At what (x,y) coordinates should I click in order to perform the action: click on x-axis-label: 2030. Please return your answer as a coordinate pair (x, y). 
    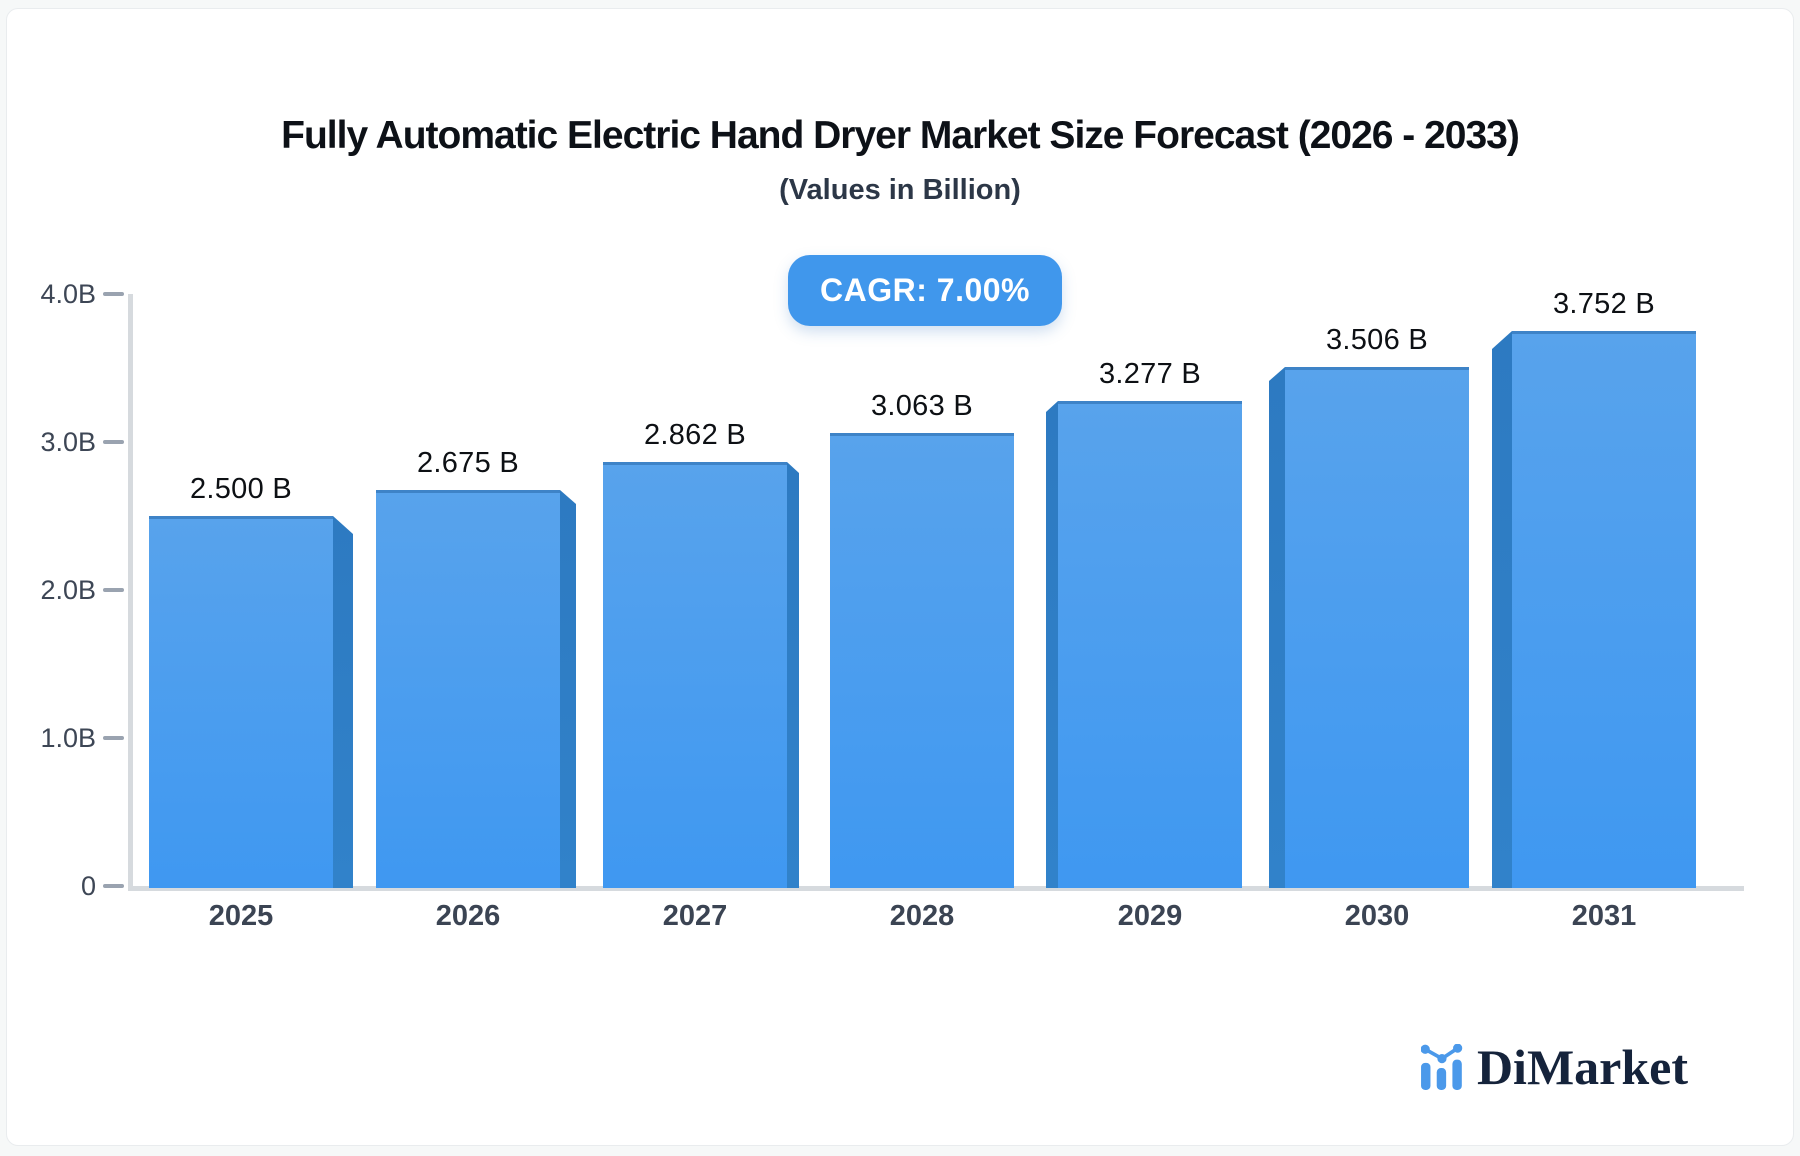
    Looking at the image, I should click on (1377, 916).